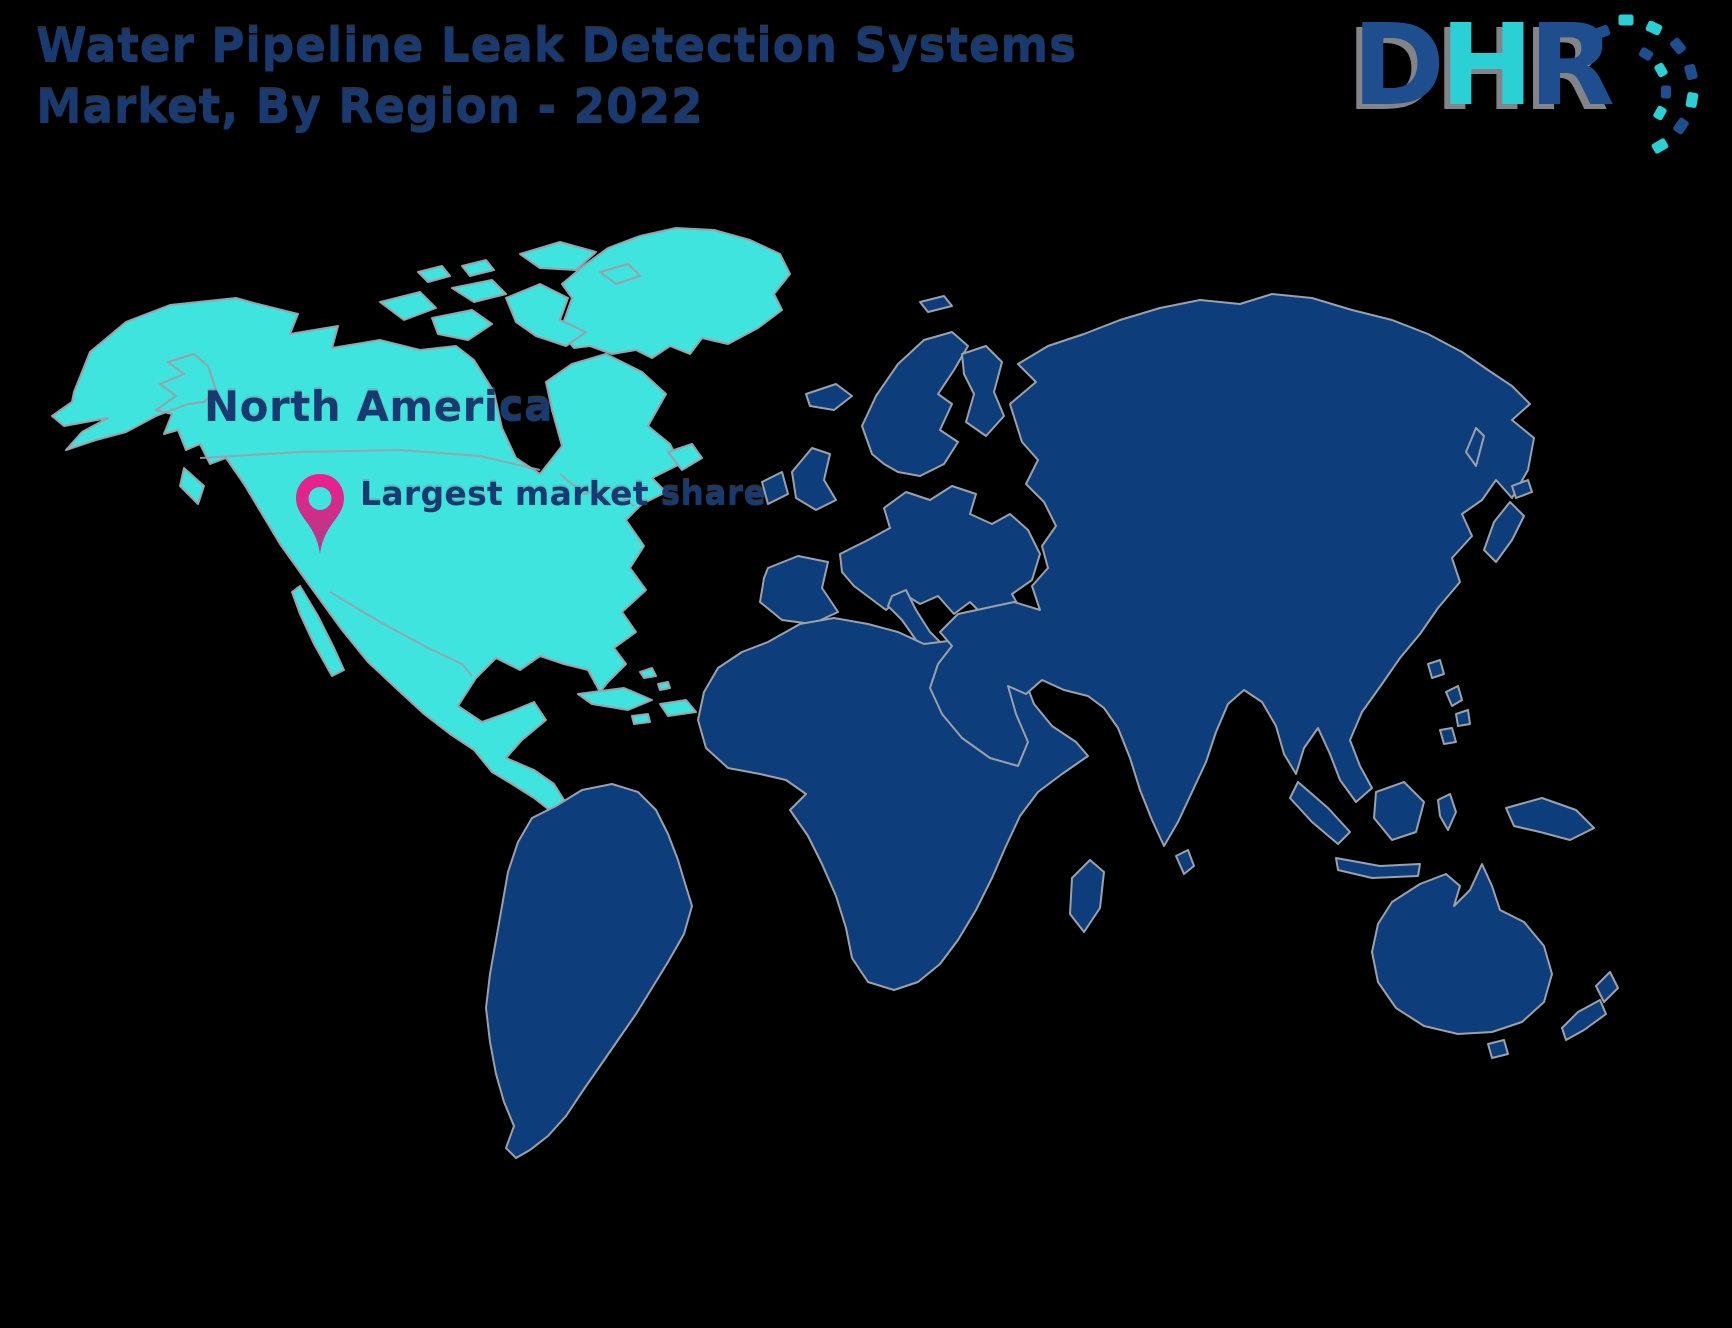 The image size is (1732, 1328). What do you see at coordinates (675, 293) in the screenshot?
I see `region-greenland` at bounding box center [675, 293].